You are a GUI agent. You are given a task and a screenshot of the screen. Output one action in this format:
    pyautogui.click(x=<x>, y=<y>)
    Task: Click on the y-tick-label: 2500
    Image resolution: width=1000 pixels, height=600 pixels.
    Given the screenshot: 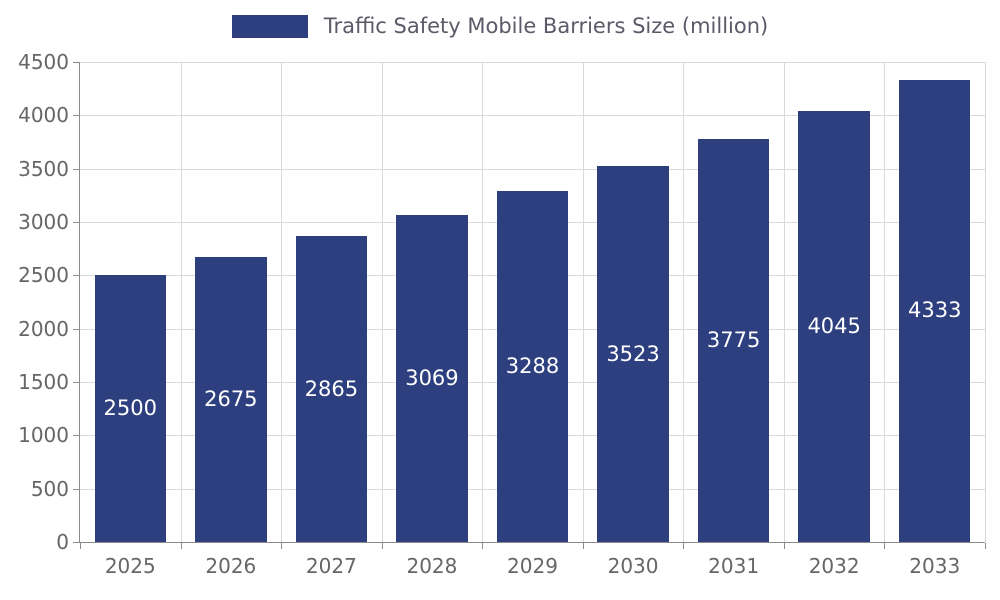 What is the action you would take?
    pyautogui.click(x=43, y=275)
    